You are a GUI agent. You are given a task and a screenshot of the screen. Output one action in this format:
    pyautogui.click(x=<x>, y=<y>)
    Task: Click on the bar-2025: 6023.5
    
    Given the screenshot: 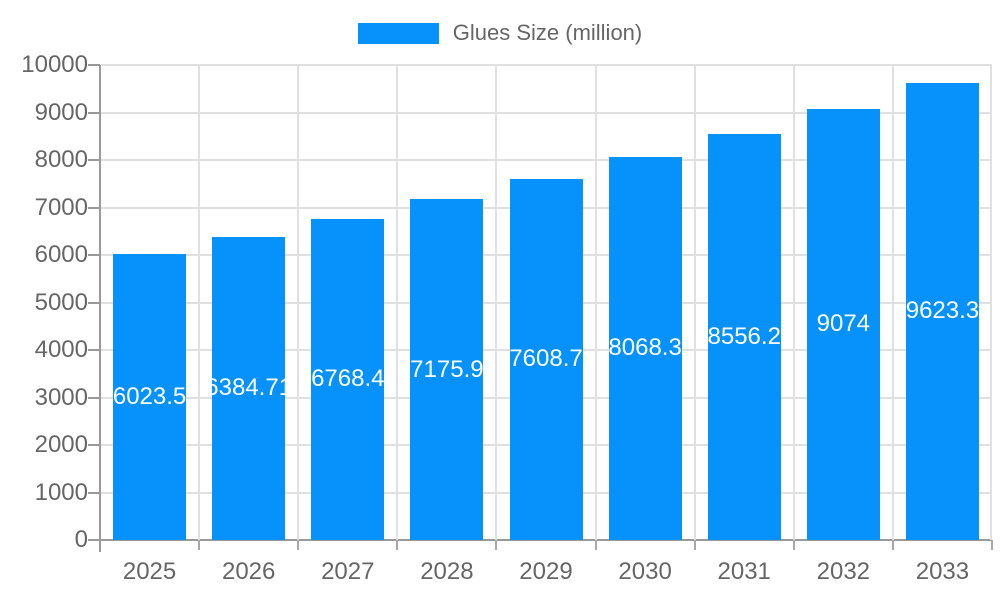 What is the action you would take?
    pyautogui.click(x=150, y=396)
    